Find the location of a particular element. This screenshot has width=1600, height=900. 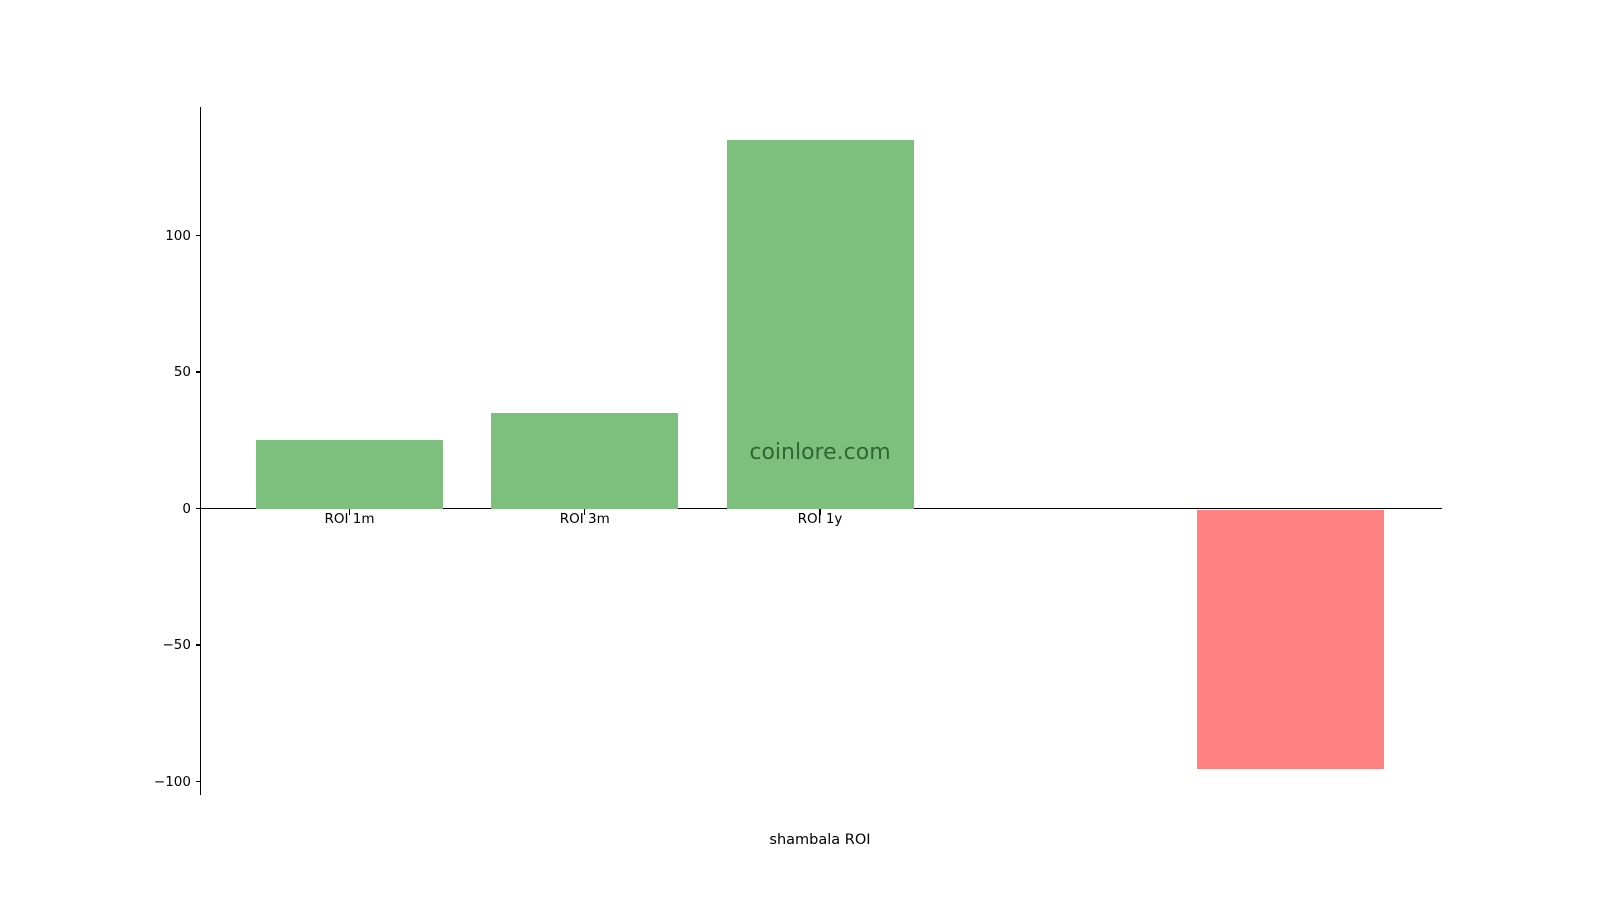

x-axis-zero-line is located at coordinates (821, 509).